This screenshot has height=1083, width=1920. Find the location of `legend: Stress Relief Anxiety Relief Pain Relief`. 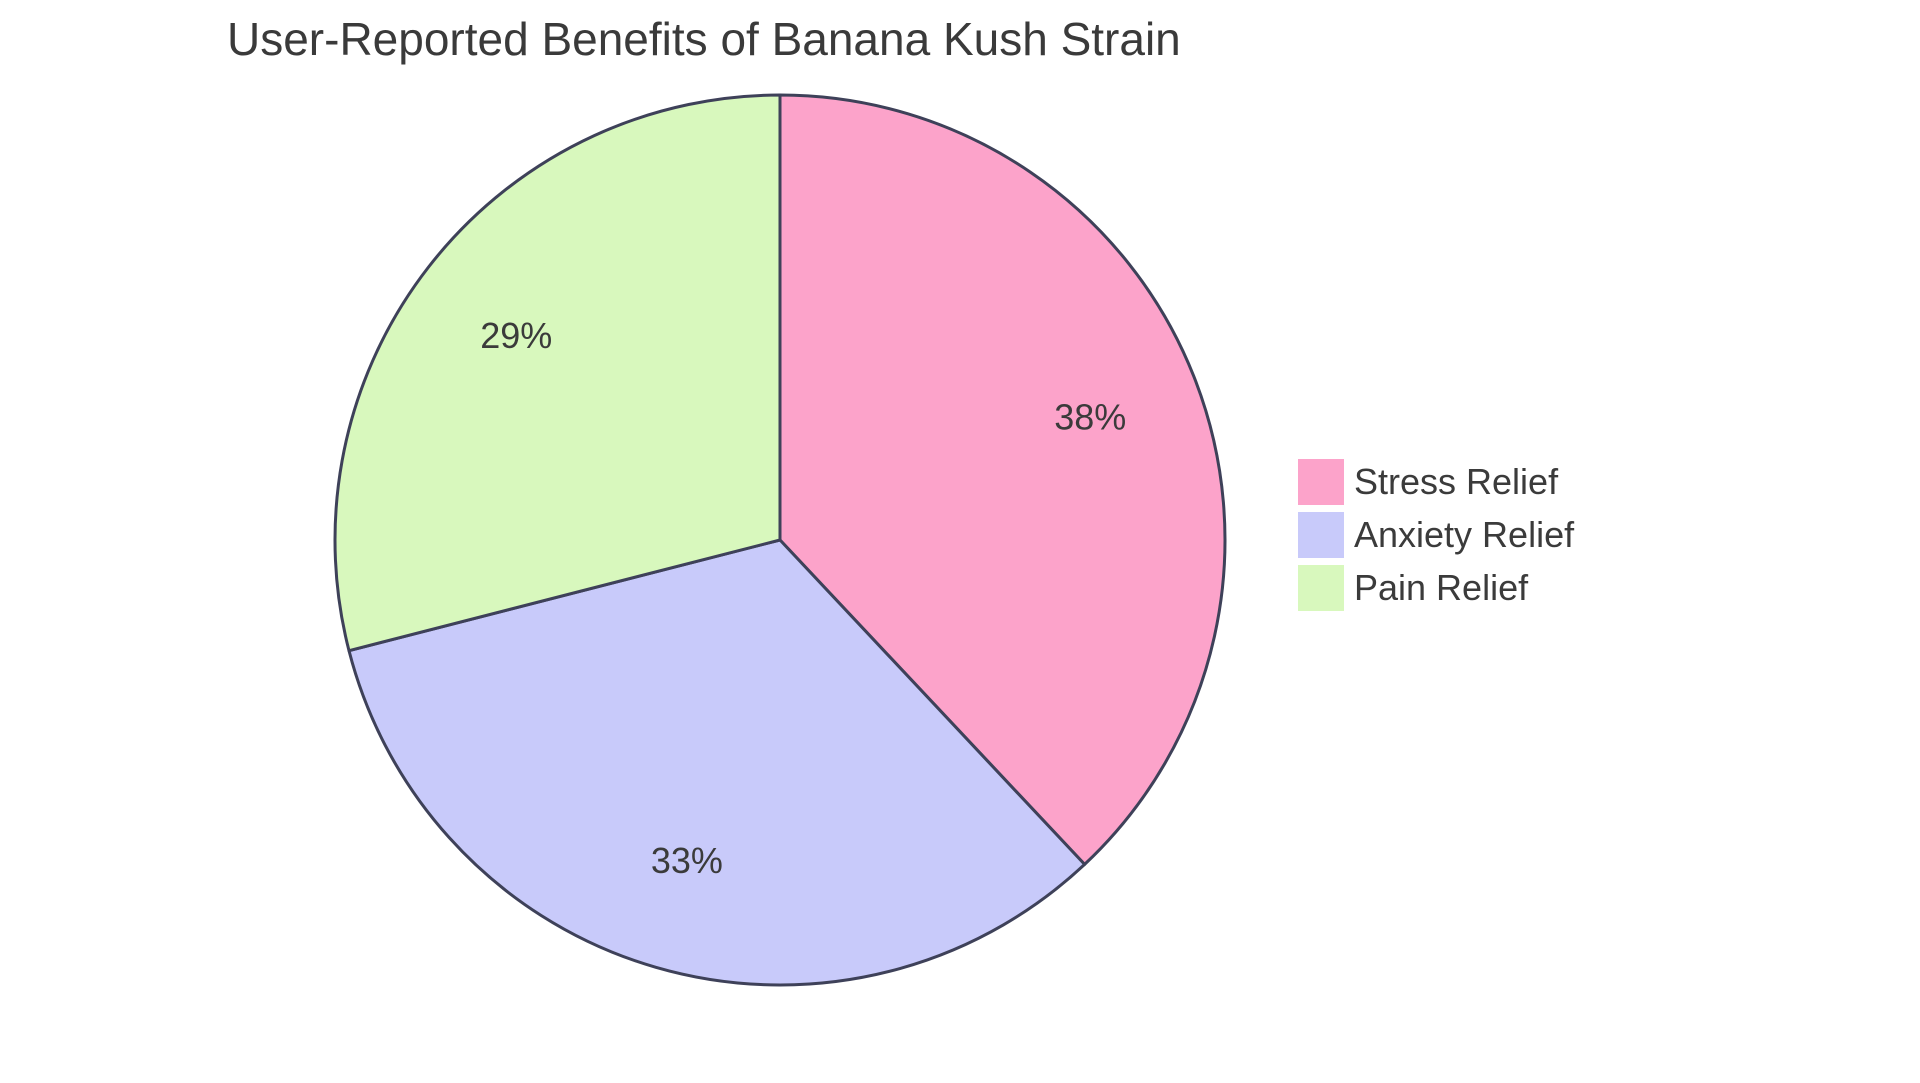

legend: Stress Relief Anxiety Relief Pain Relief is located at coordinates (1436, 535).